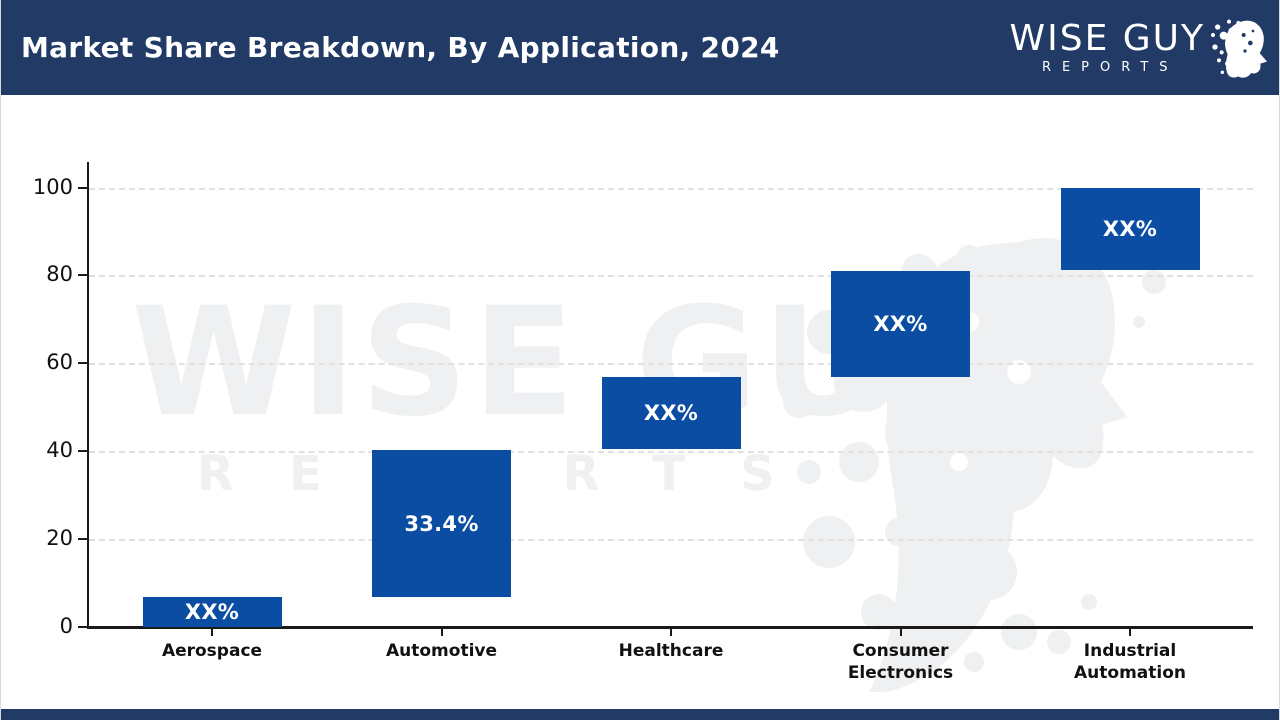  What do you see at coordinates (1239, 48) in the screenshot?
I see `wiseguy-head-icon` at bounding box center [1239, 48].